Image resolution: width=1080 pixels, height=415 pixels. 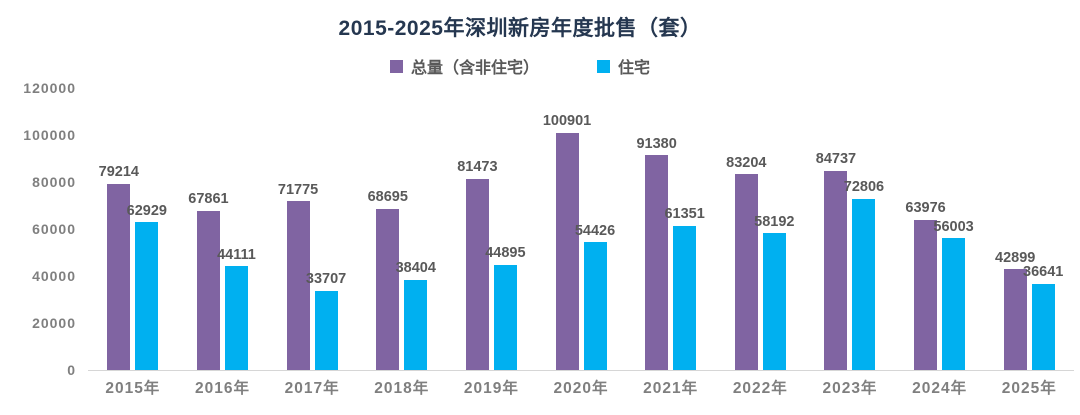 I want to click on y-tick-label: 100000, so click(x=49, y=135).